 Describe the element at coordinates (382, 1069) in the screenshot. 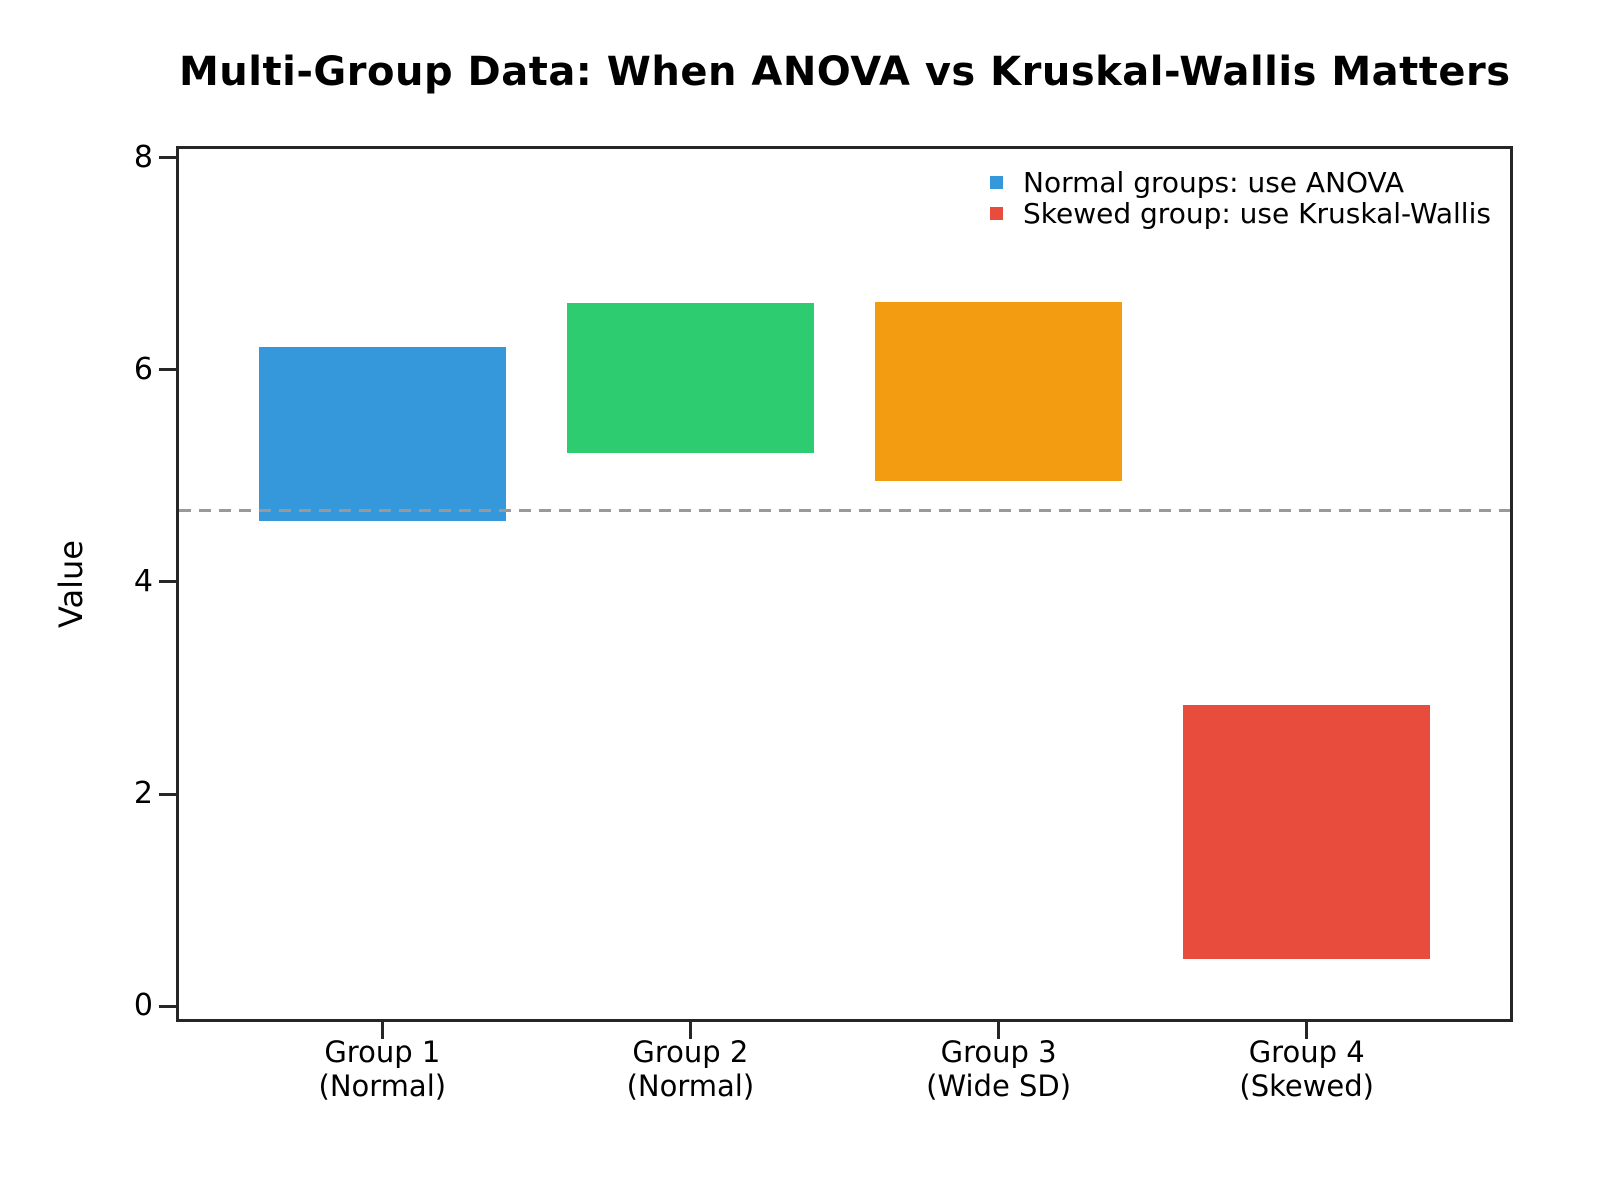

I see `x-tick-label-group-1: Group 1 (Normal)` at that location.